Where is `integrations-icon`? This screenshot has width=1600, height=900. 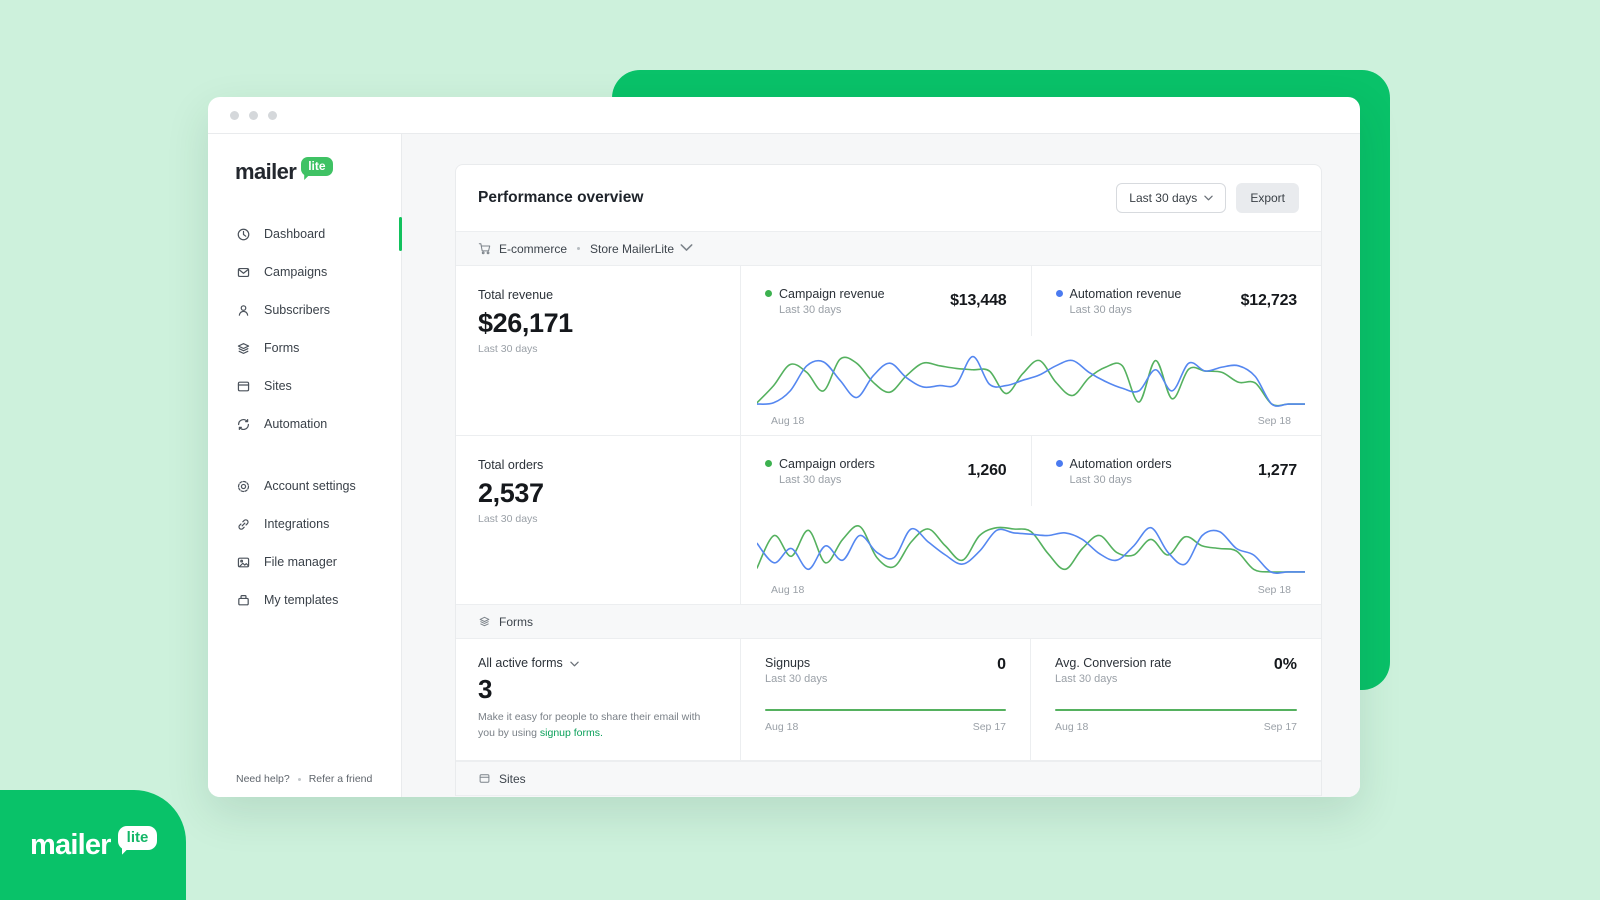 integrations-icon is located at coordinates (243, 524).